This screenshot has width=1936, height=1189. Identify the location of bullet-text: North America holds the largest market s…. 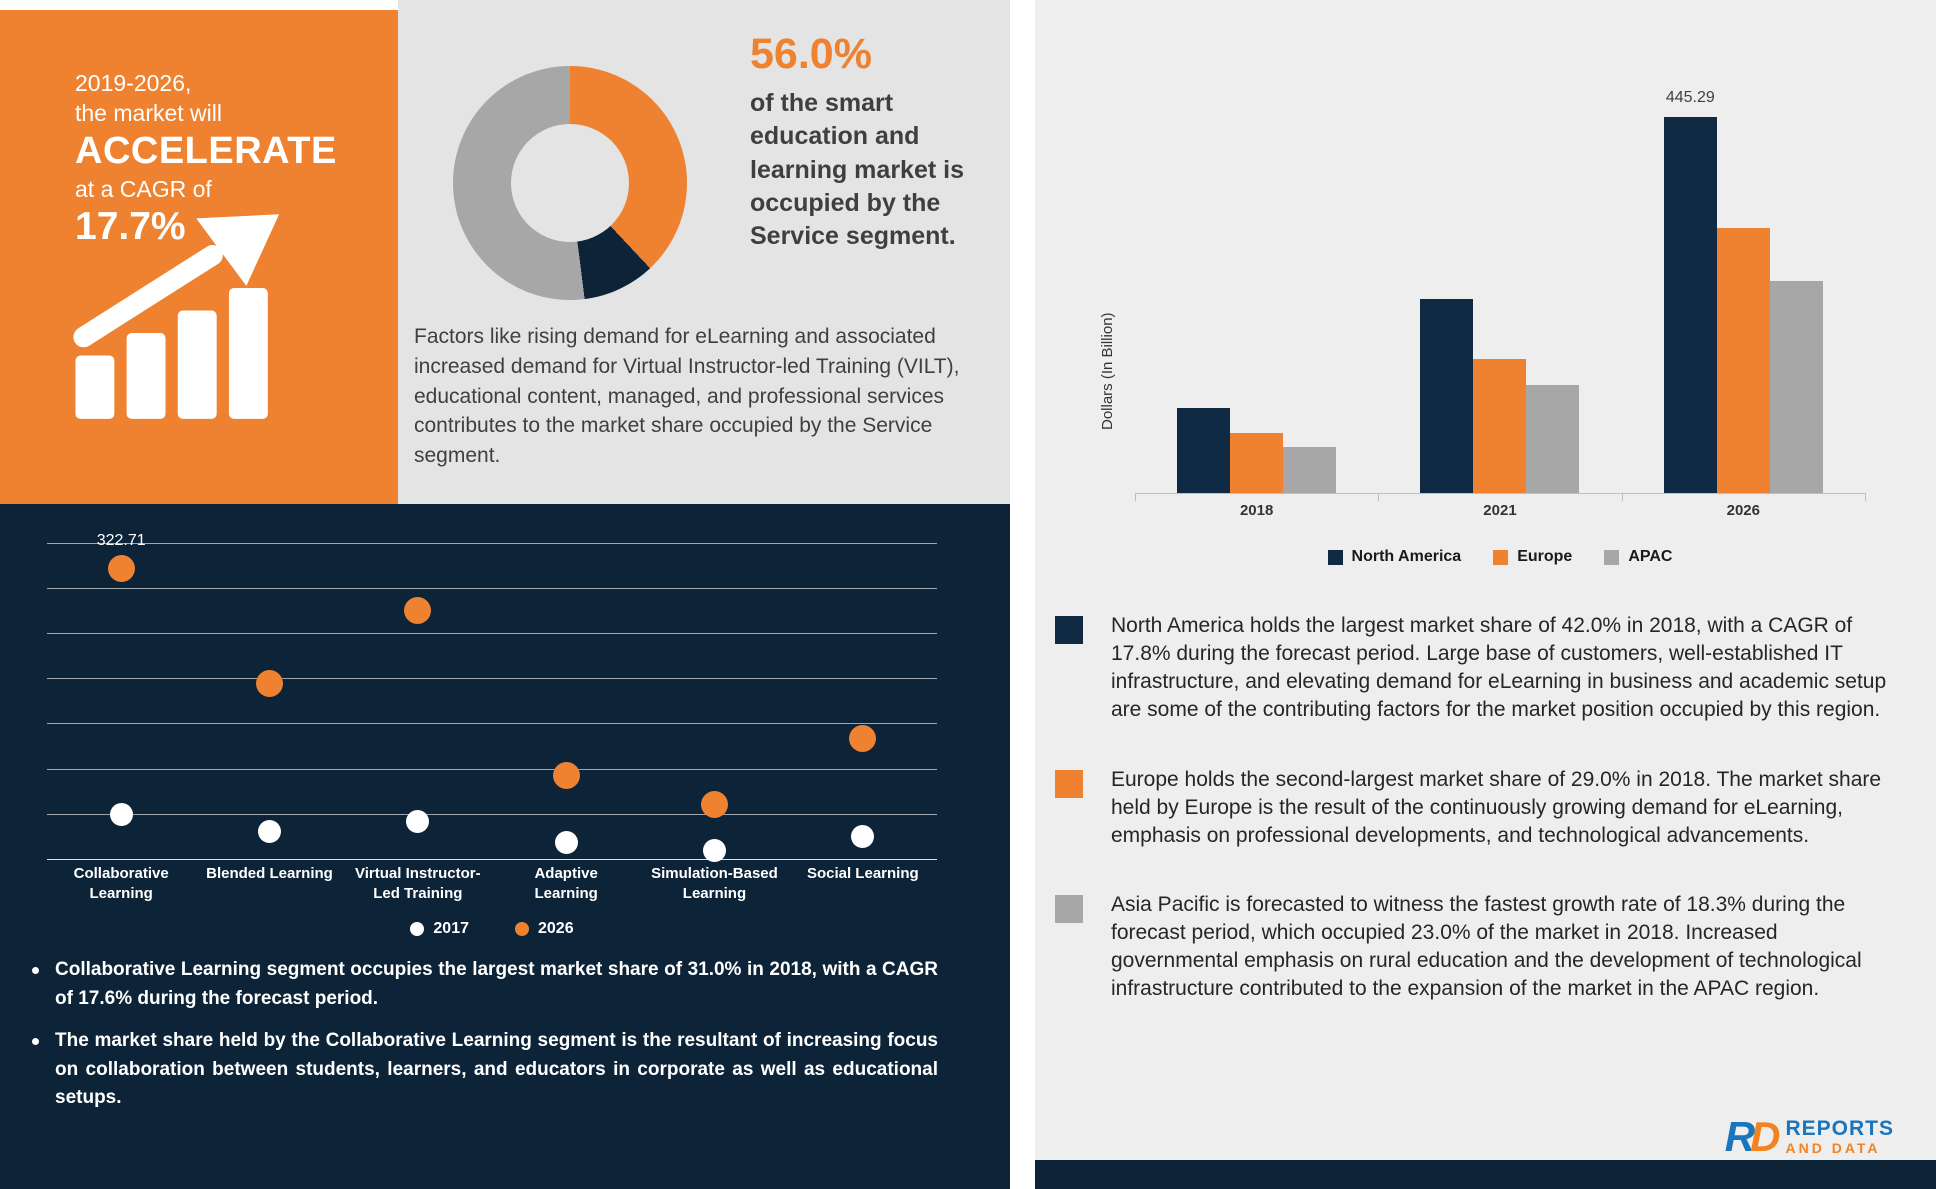
(1499, 667).